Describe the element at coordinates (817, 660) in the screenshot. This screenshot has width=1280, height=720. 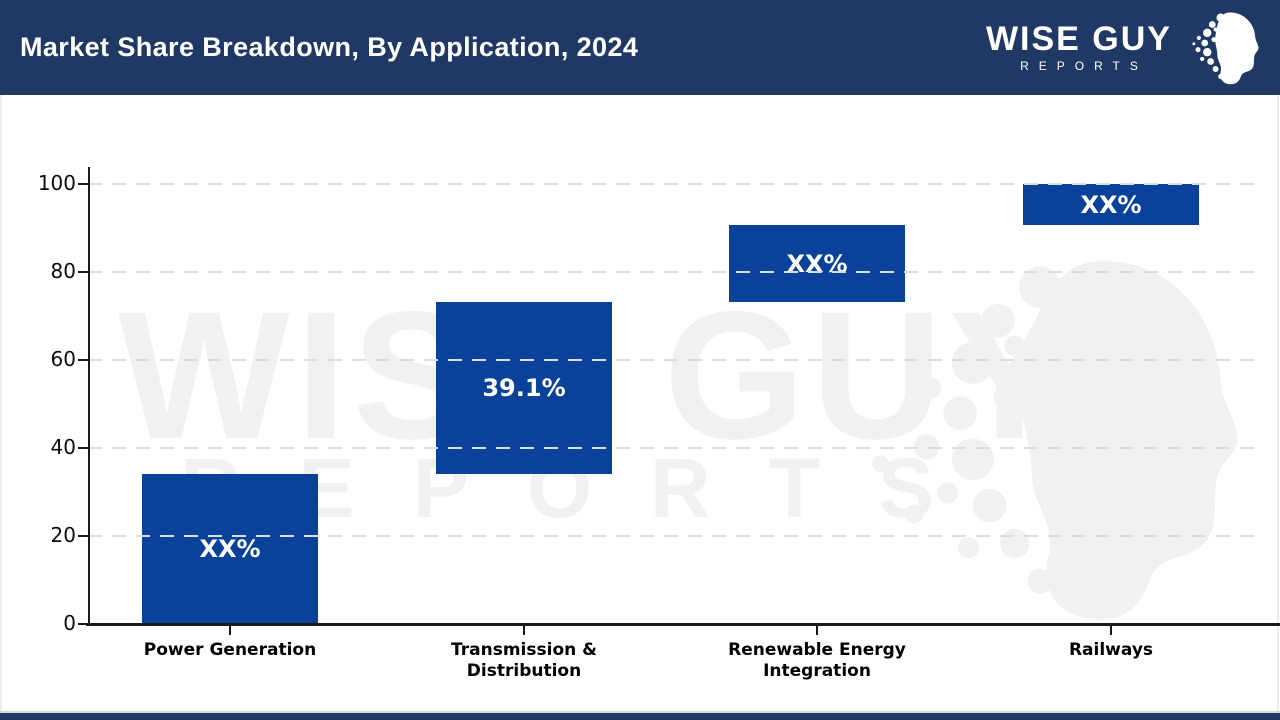
I see `x-category-label: Renewable Energy Integration` at that location.